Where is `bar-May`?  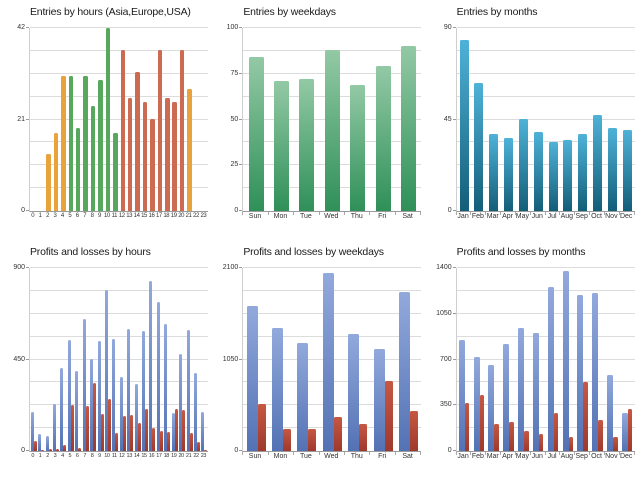
bar-May is located at coordinates (523, 165).